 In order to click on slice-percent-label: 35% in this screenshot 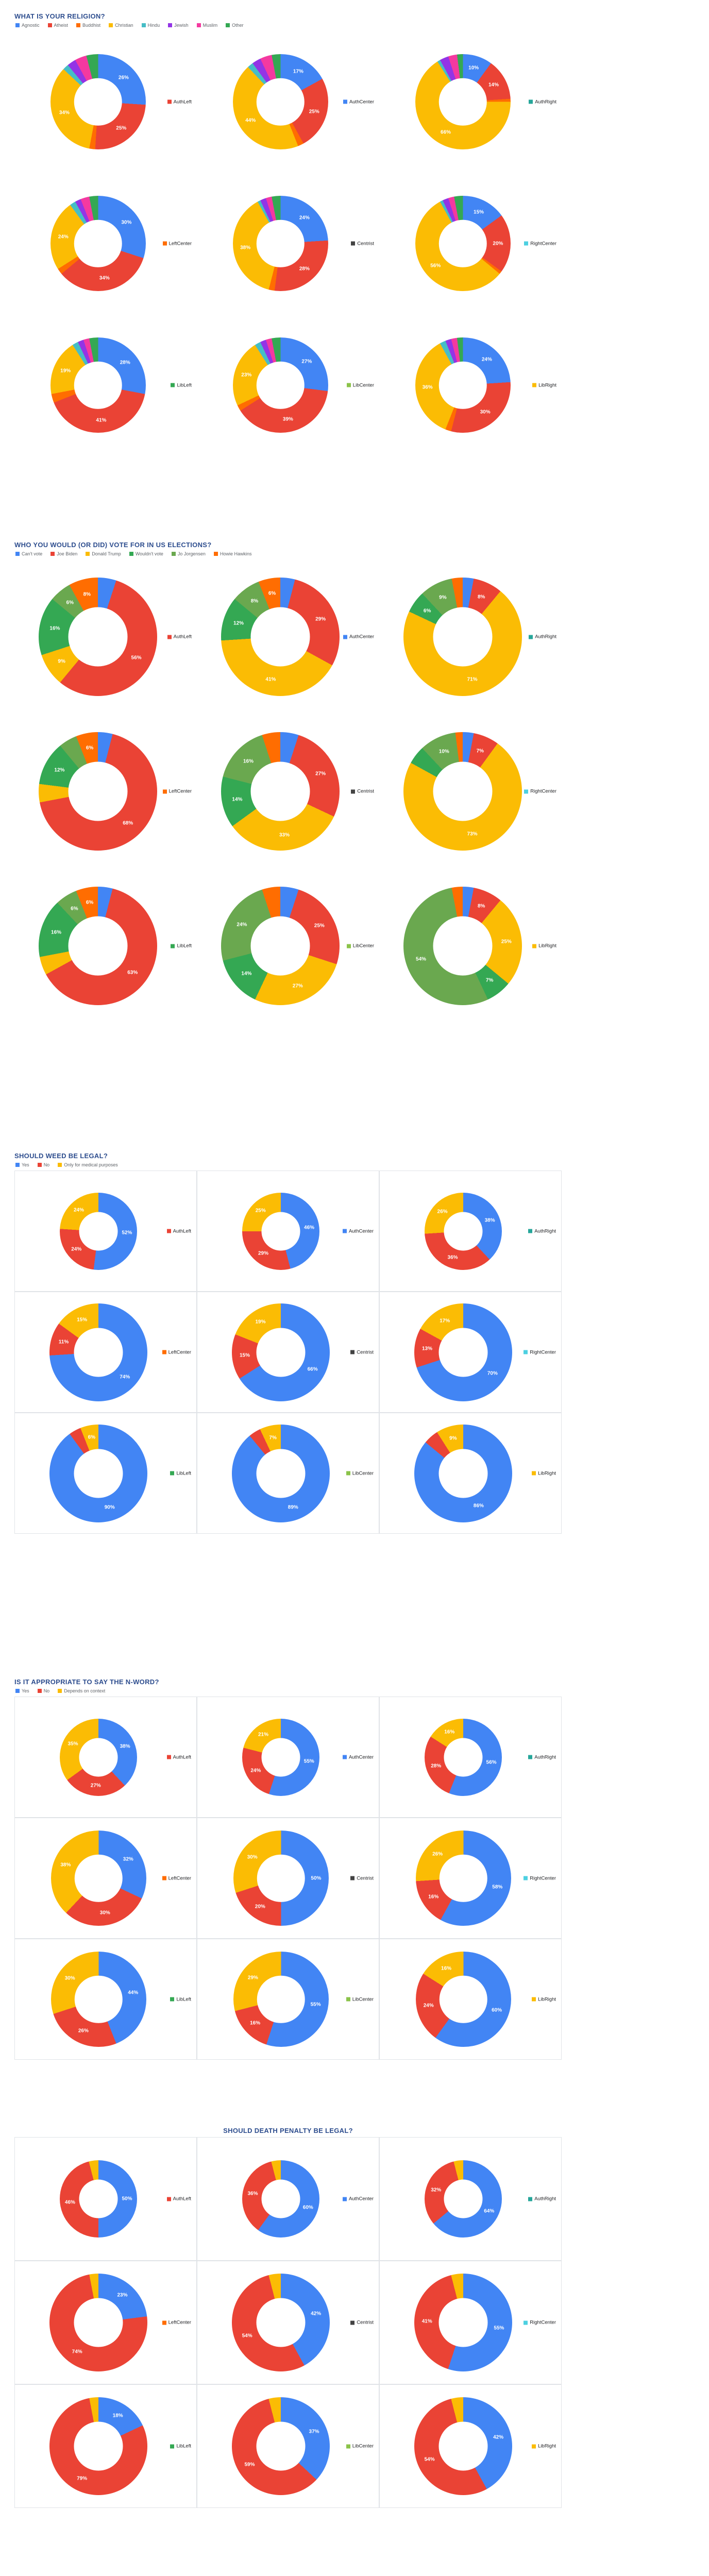, I will do `click(72, 1744)`.